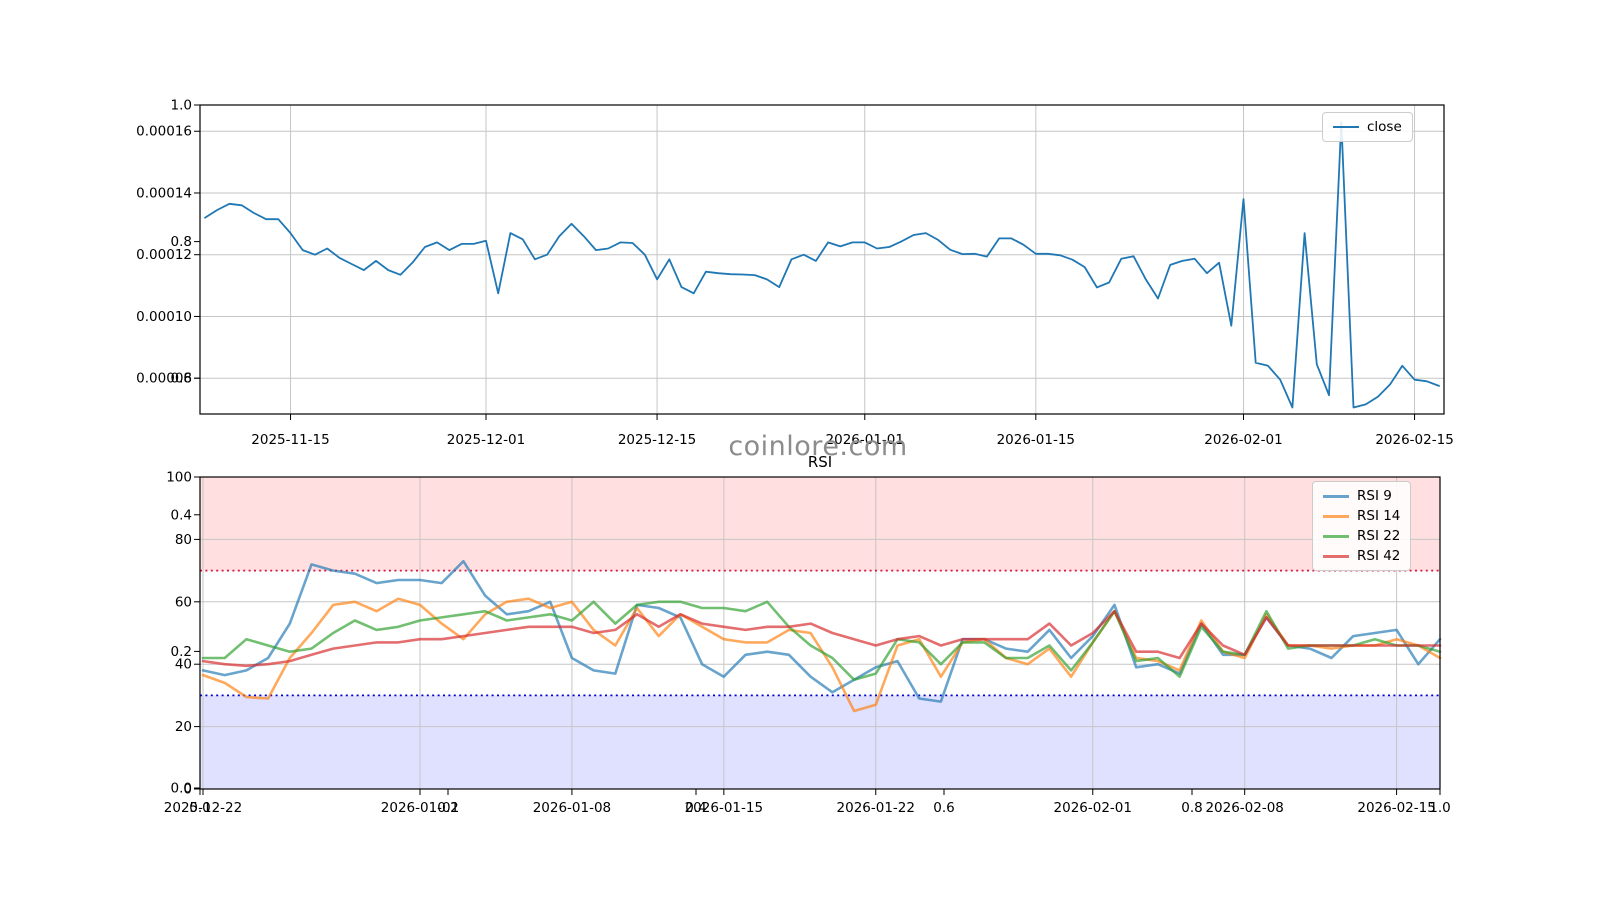  What do you see at coordinates (572, 808) in the screenshot?
I see `svg-text: 2026-01-08` at bounding box center [572, 808].